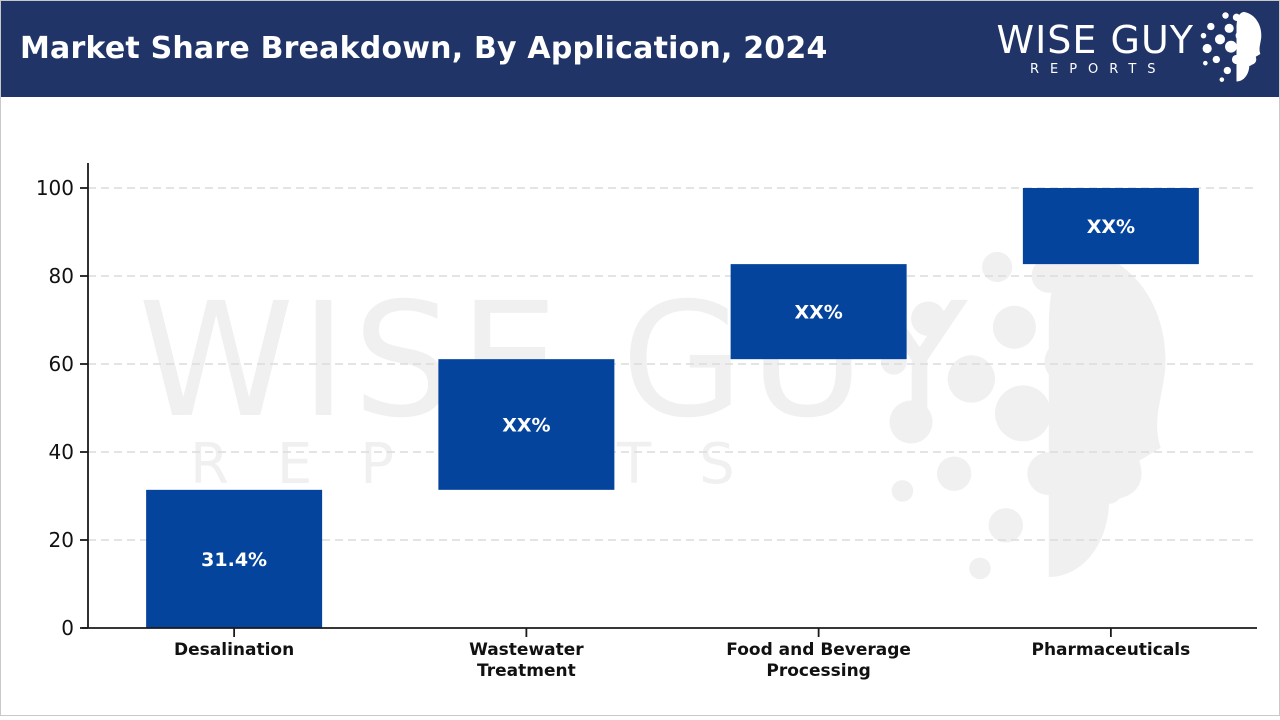 Image resolution: width=1280 pixels, height=720 pixels. Describe the element at coordinates (1231, 46) in the screenshot. I see `logo-head-icon` at that location.